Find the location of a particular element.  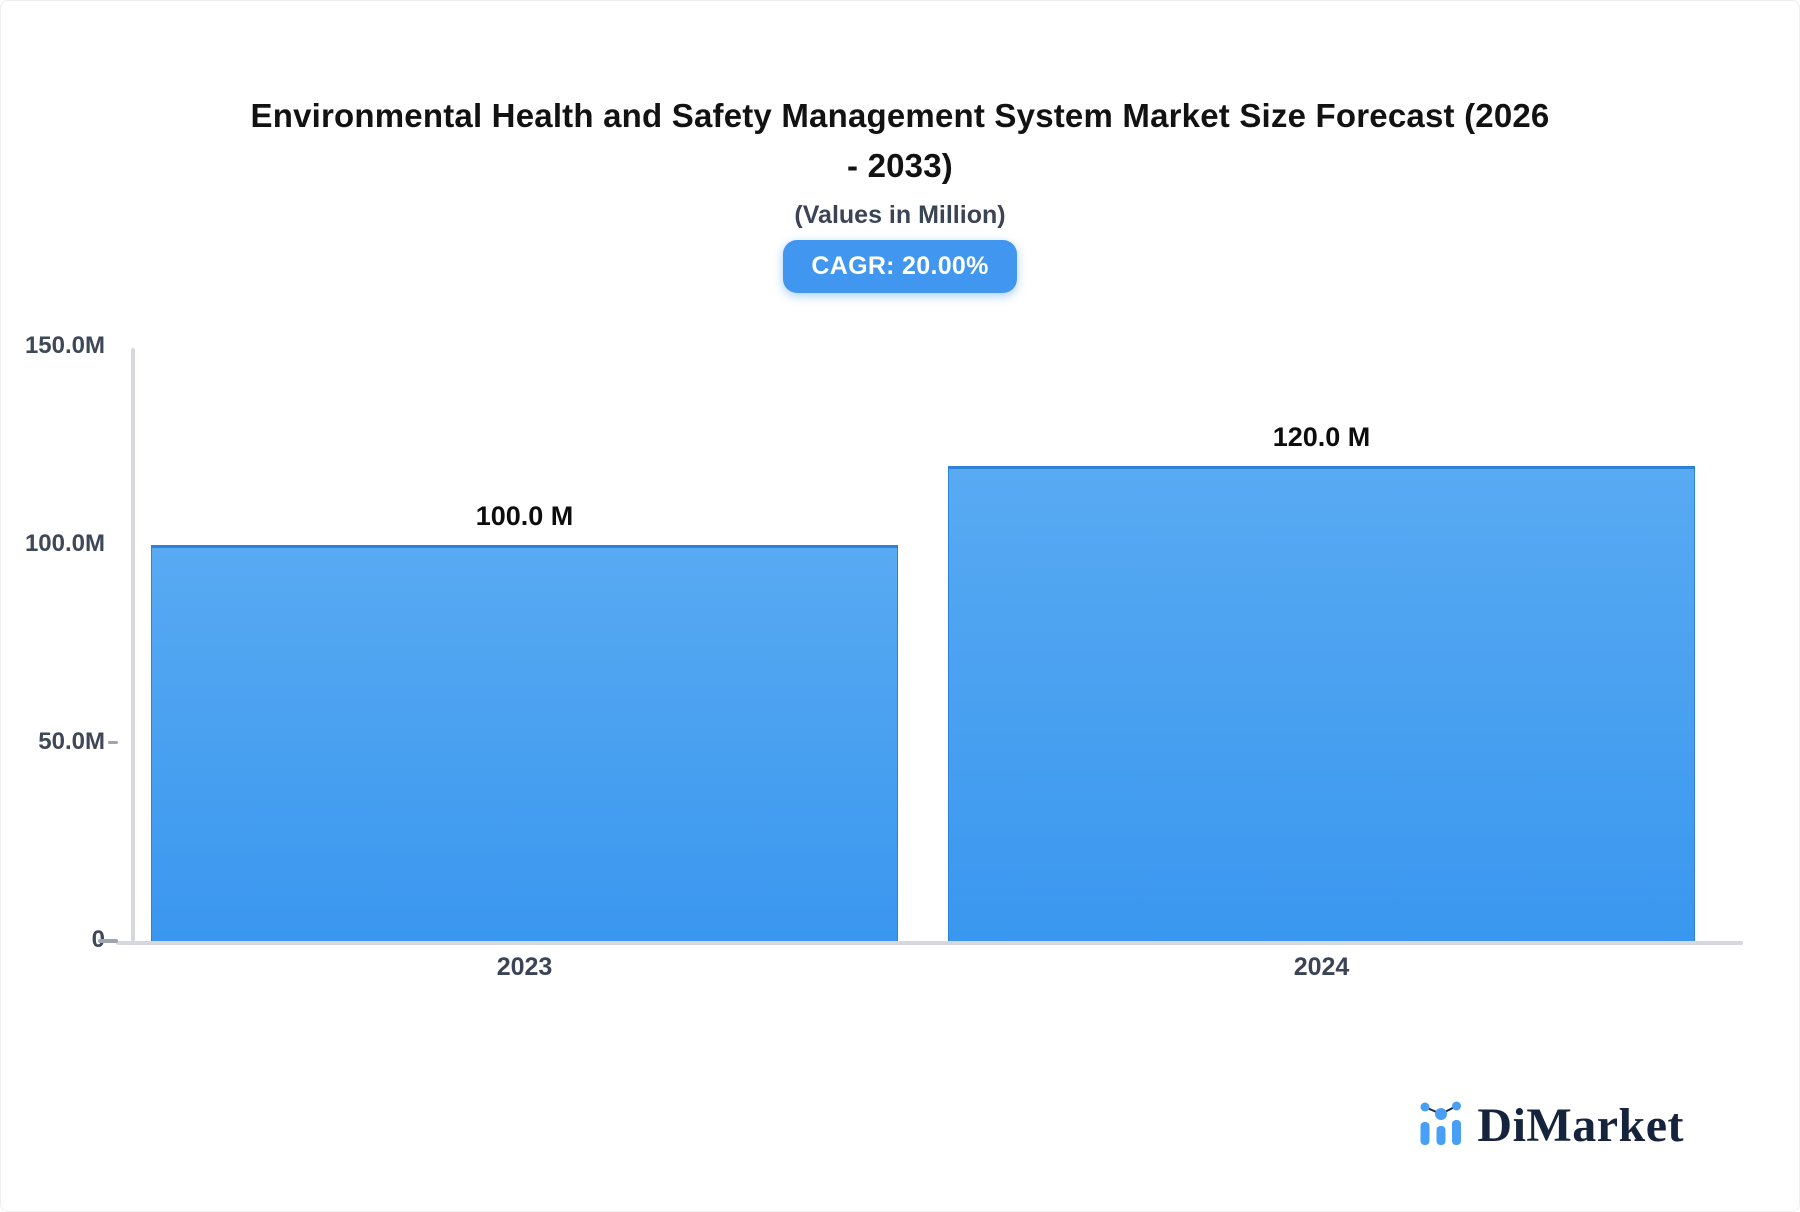

value-label-2023: 100.0 M is located at coordinates (524, 516).